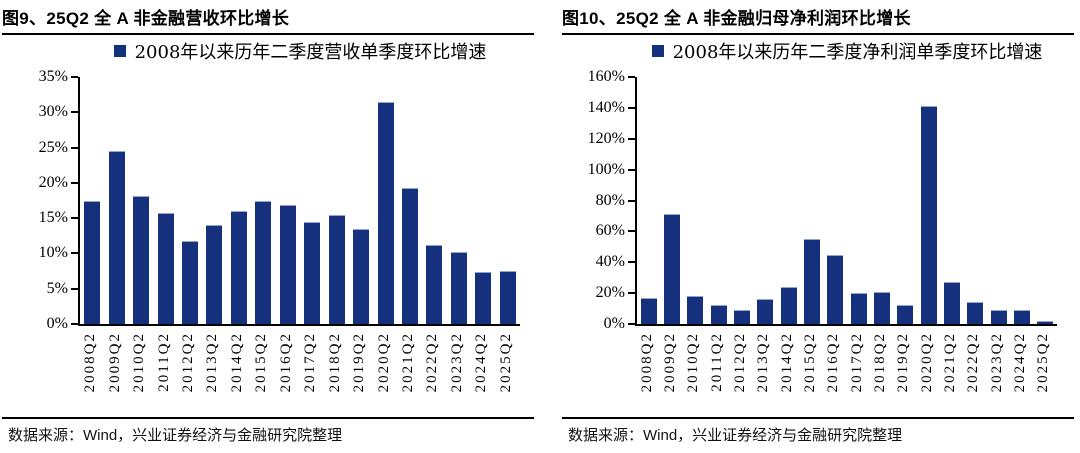  I want to click on x-axis-label: 2022Q2, so click(973, 362).